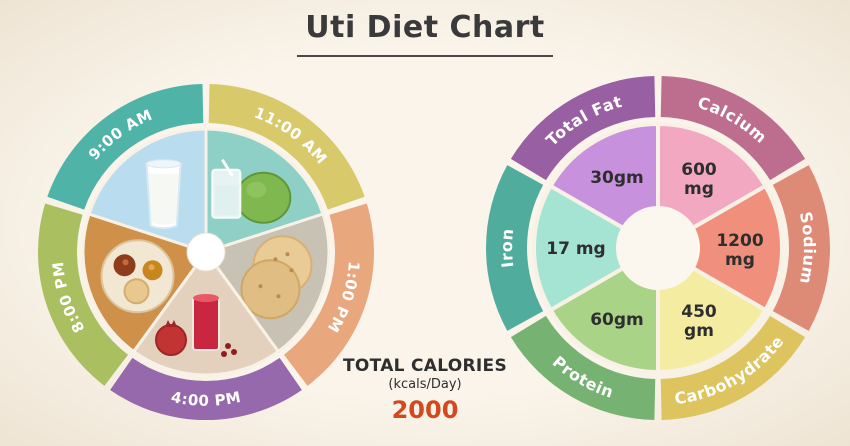 The height and width of the screenshot is (446, 850). What do you see at coordinates (617, 178) in the screenshot?
I see `nutrient-value: 30gm` at bounding box center [617, 178].